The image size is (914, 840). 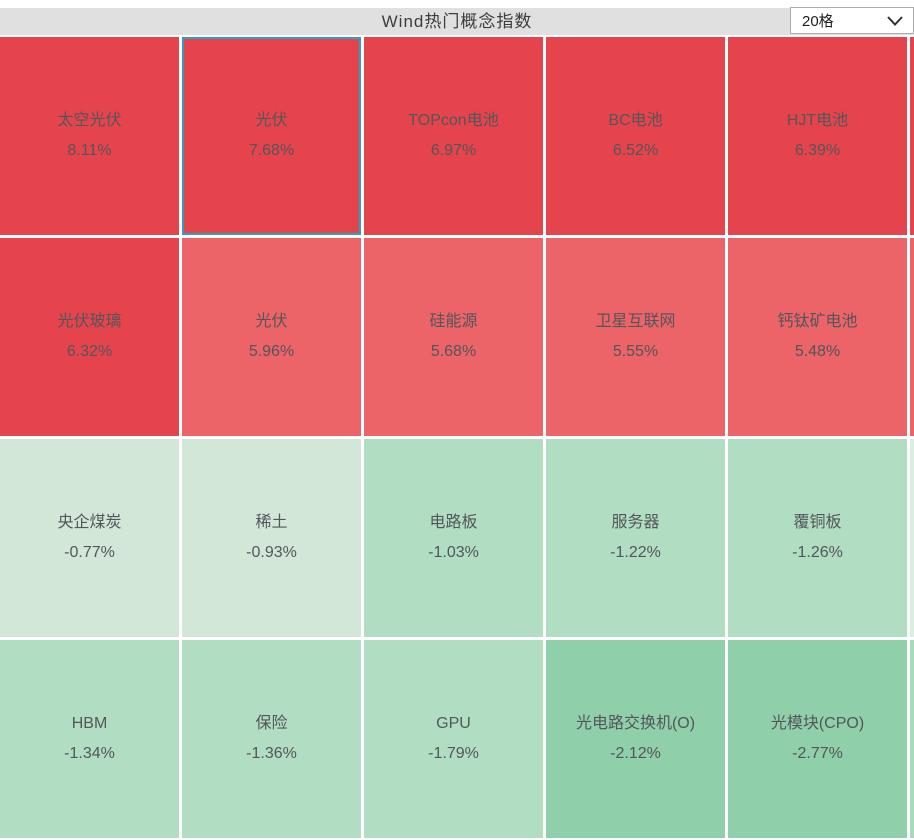 I want to click on cell-change: 6.32%, so click(x=89, y=351).